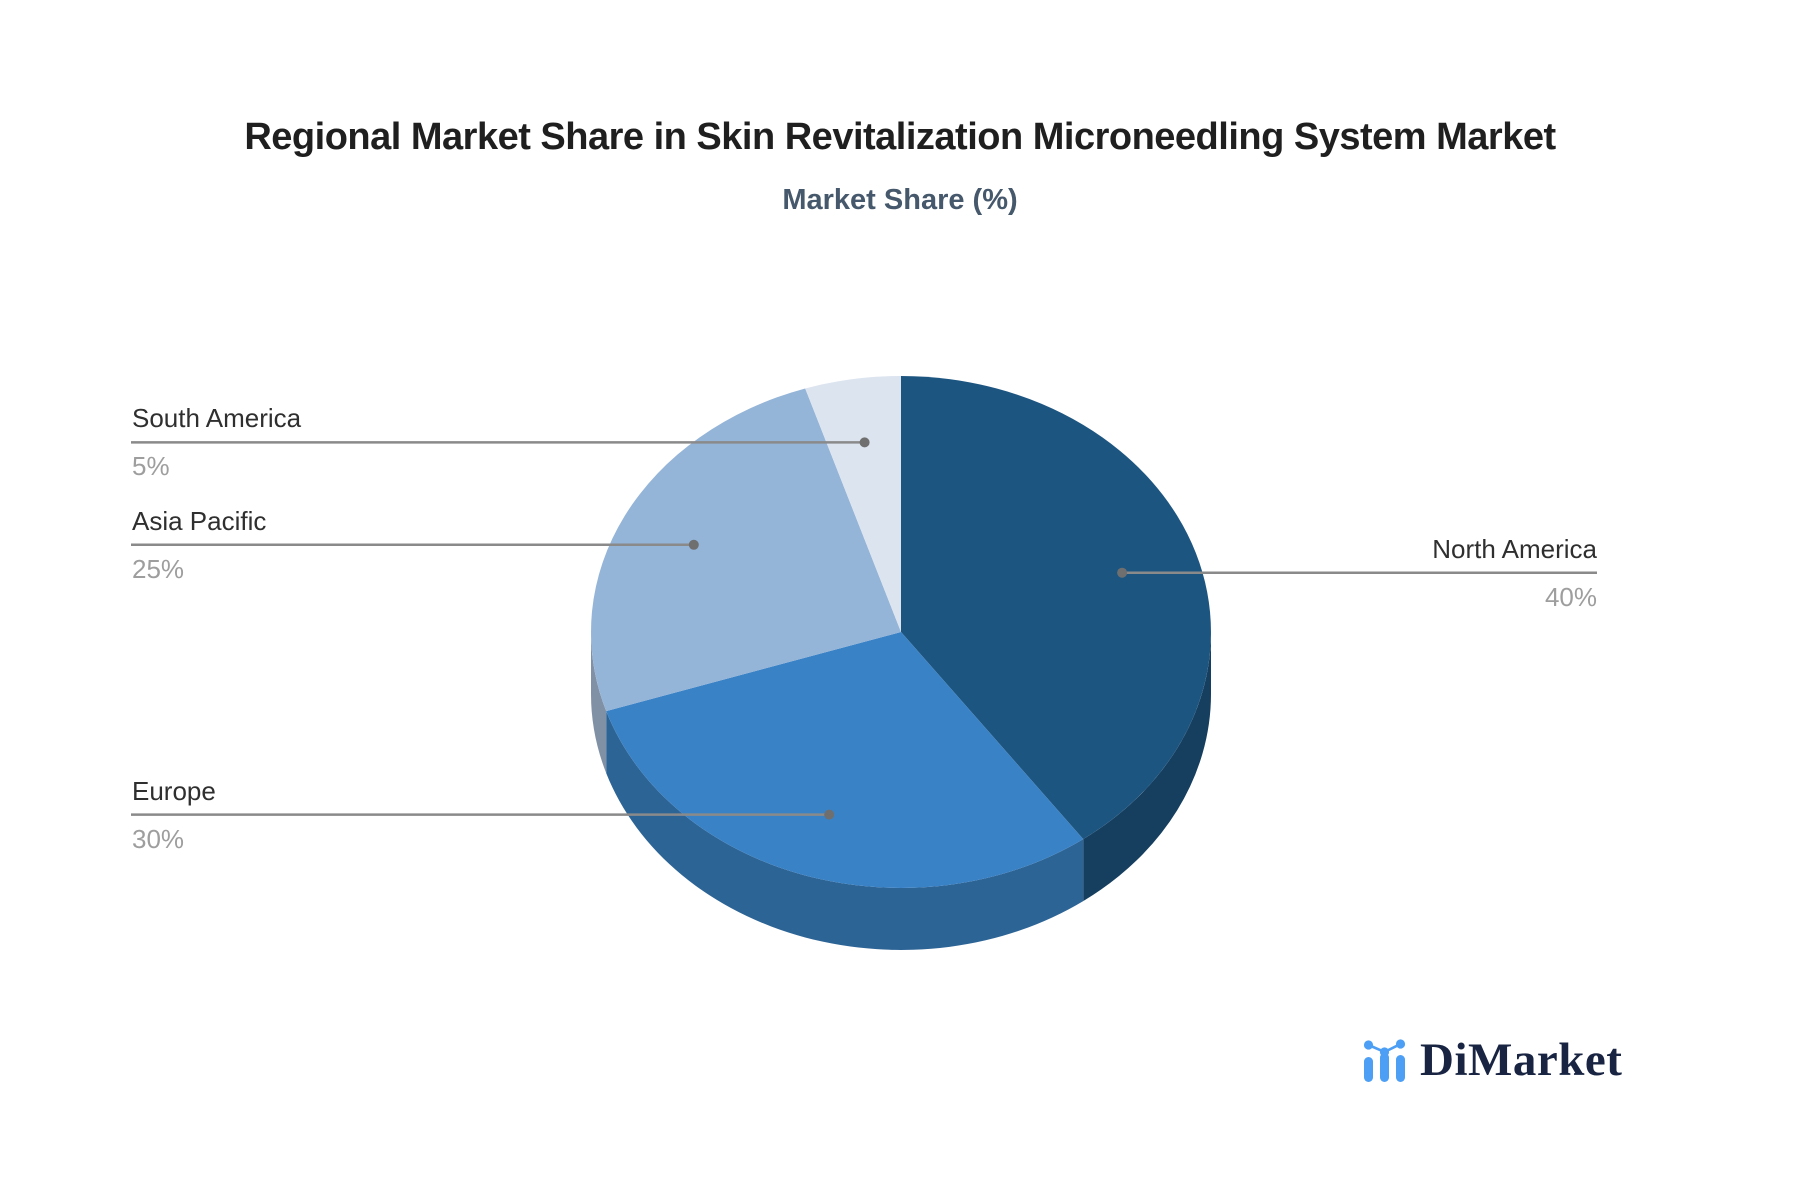  I want to click on pie-slice-asia-pacific, so click(746, 550).